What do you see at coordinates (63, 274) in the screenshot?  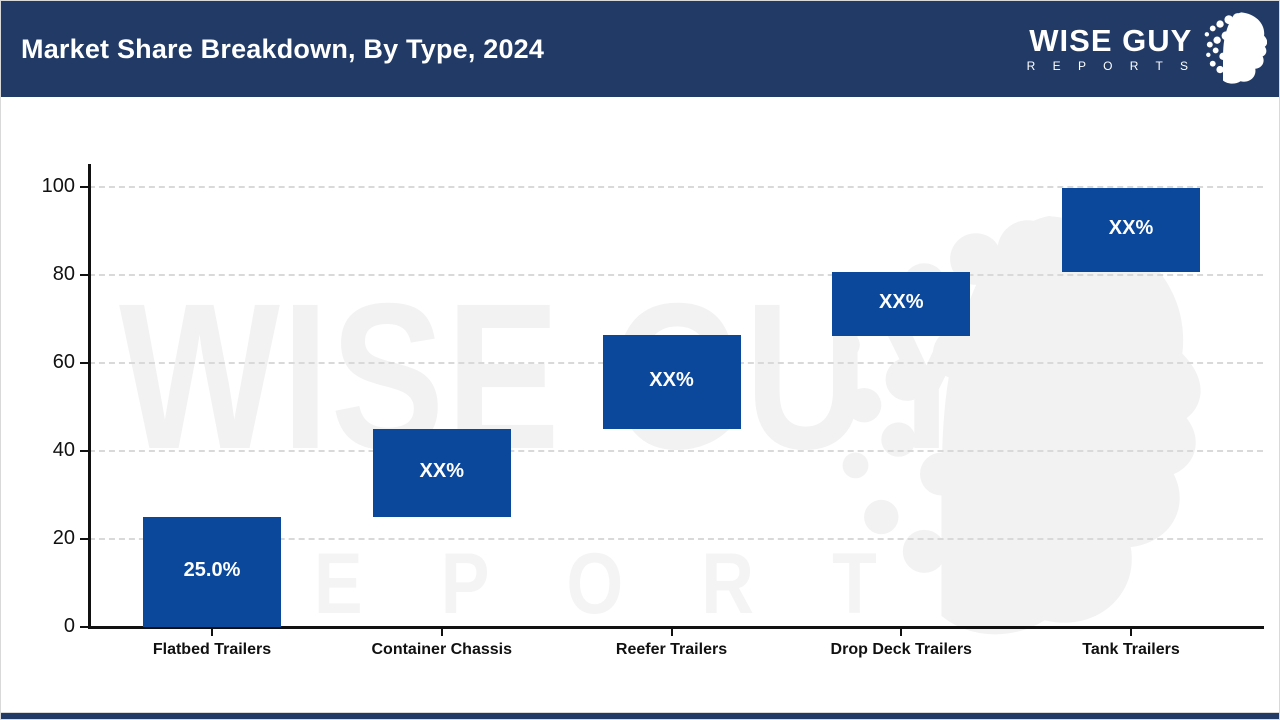 I see `y-axis-tick-label: 80` at bounding box center [63, 274].